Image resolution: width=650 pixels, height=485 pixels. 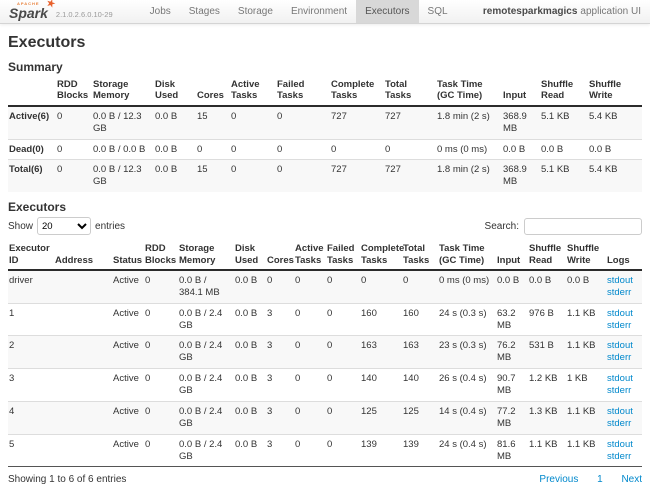 What do you see at coordinates (128, 256) in the screenshot?
I see `col-status: Status` at bounding box center [128, 256].